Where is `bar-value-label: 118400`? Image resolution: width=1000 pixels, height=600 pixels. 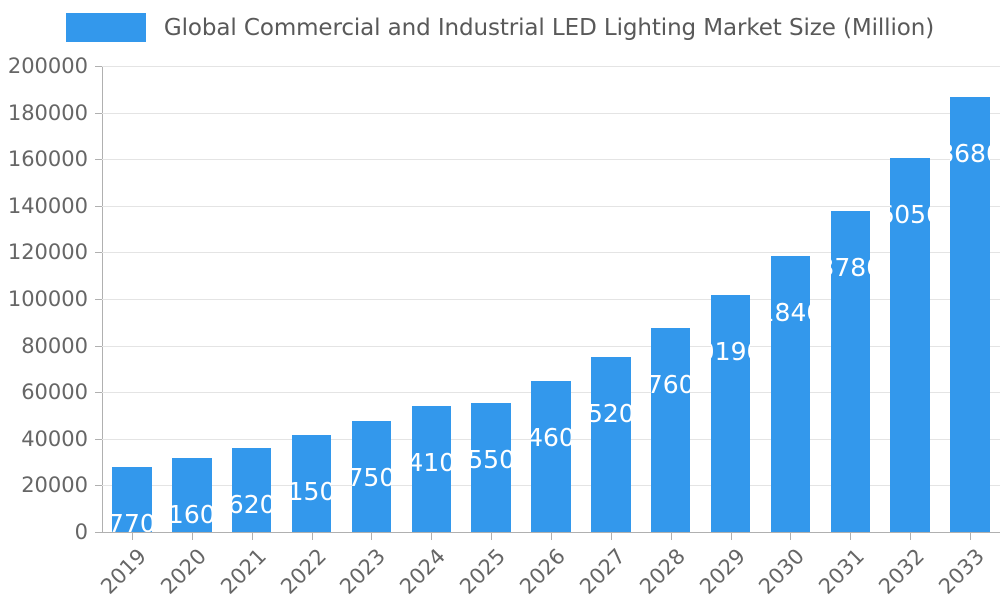 bar-value-label: 118400 is located at coordinates (791, 313).